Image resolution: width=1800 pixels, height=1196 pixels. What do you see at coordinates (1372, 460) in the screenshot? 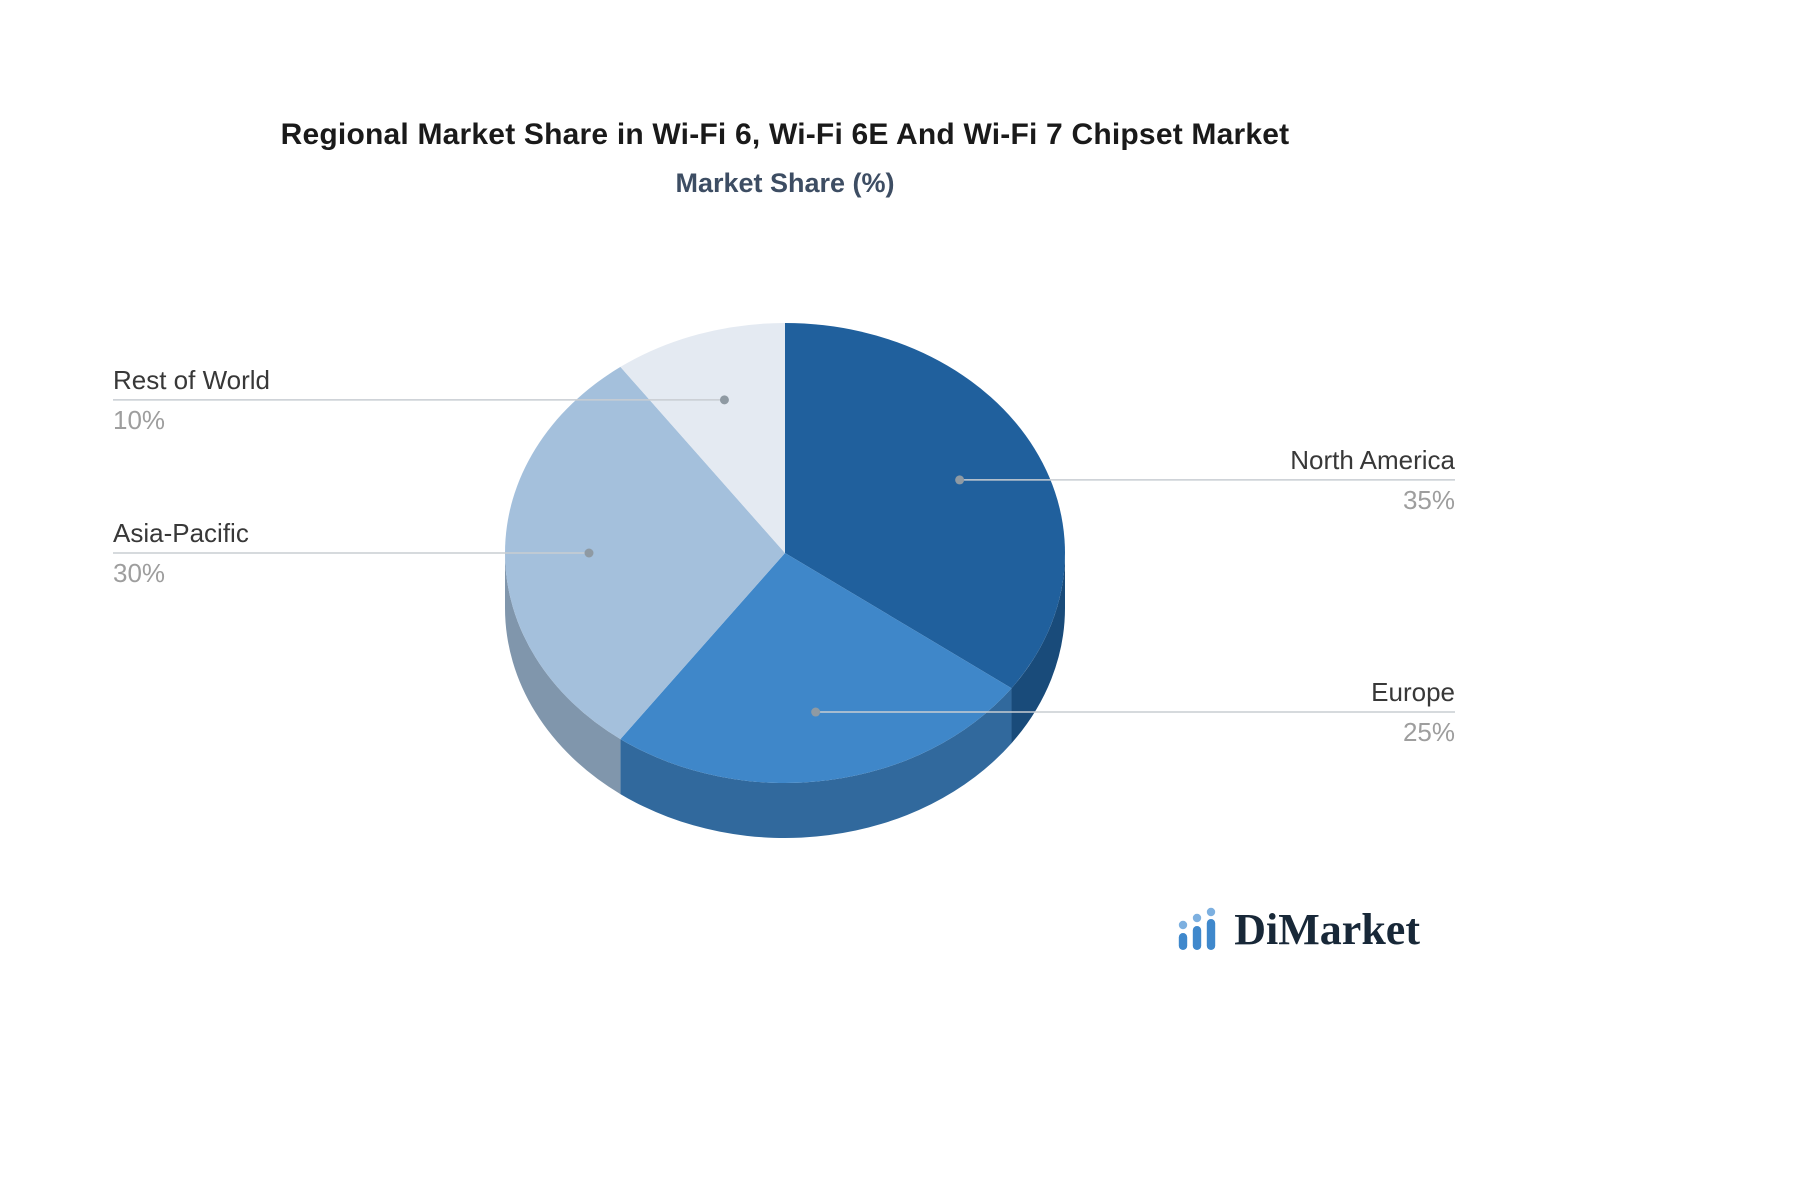
I see `pie-label-name: North America` at bounding box center [1372, 460].